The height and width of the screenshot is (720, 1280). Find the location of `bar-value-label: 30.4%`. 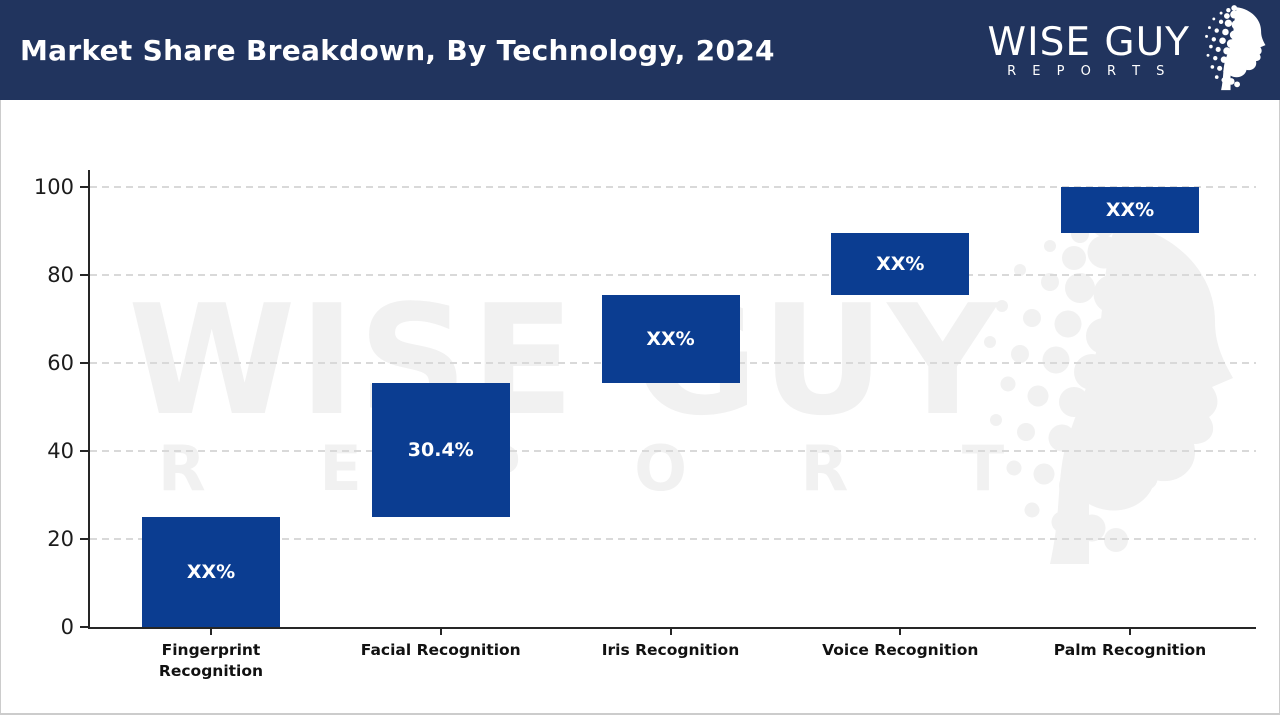

bar-value-label: 30.4% is located at coordinates (440, 450).